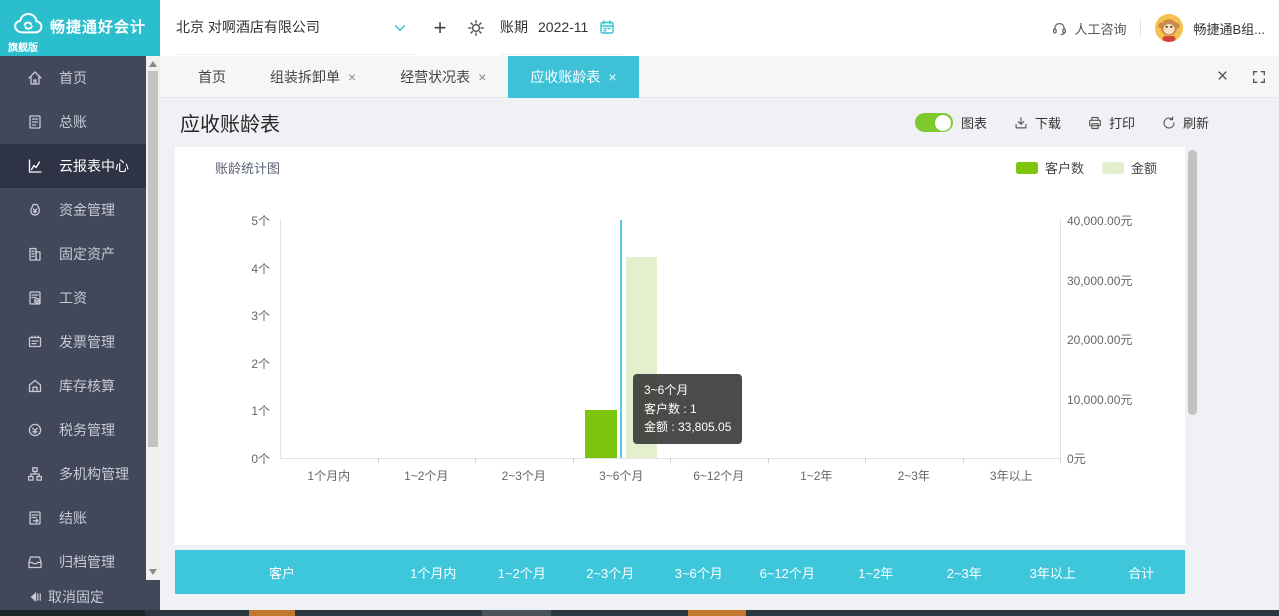 This screenshot has height=616, width=1279. What do you see at coordinates (1088, 28) in the screenshot?
I see `support-button: 人工咨询` at bounding box center [1088, 28].